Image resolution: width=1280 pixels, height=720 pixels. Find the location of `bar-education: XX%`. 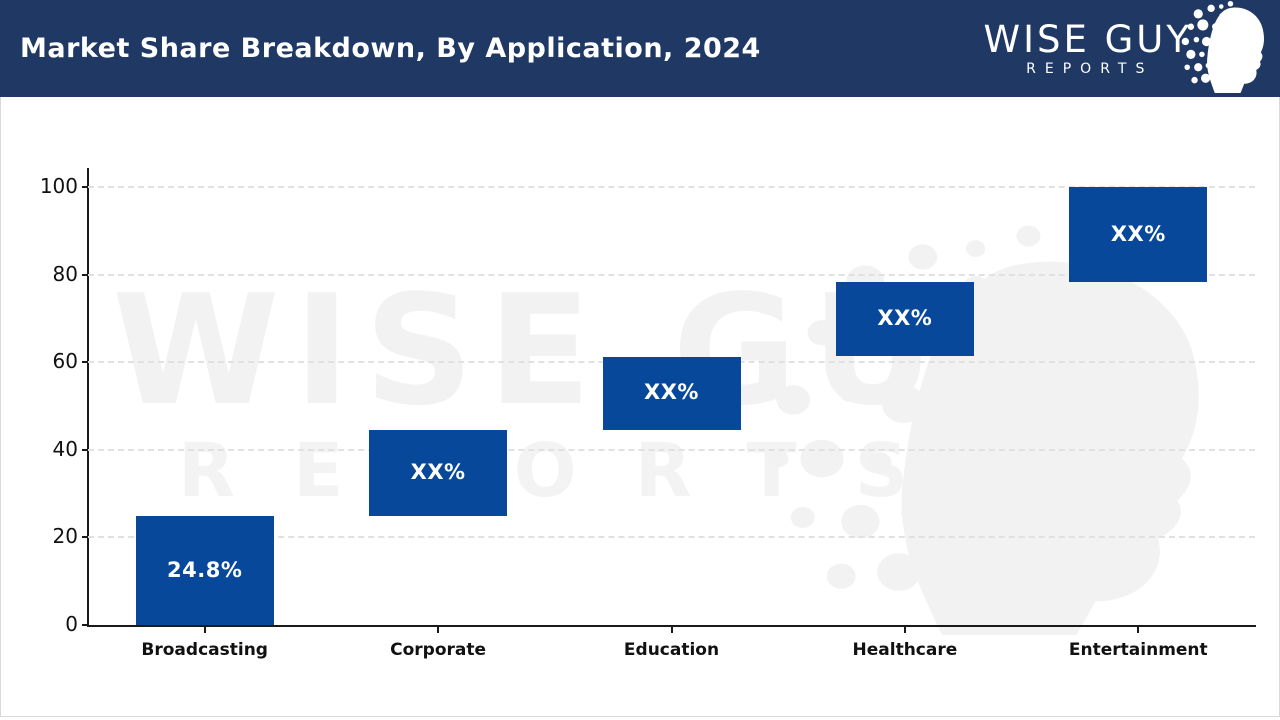

bar-education: XX% is located at coordinates (671, 393).